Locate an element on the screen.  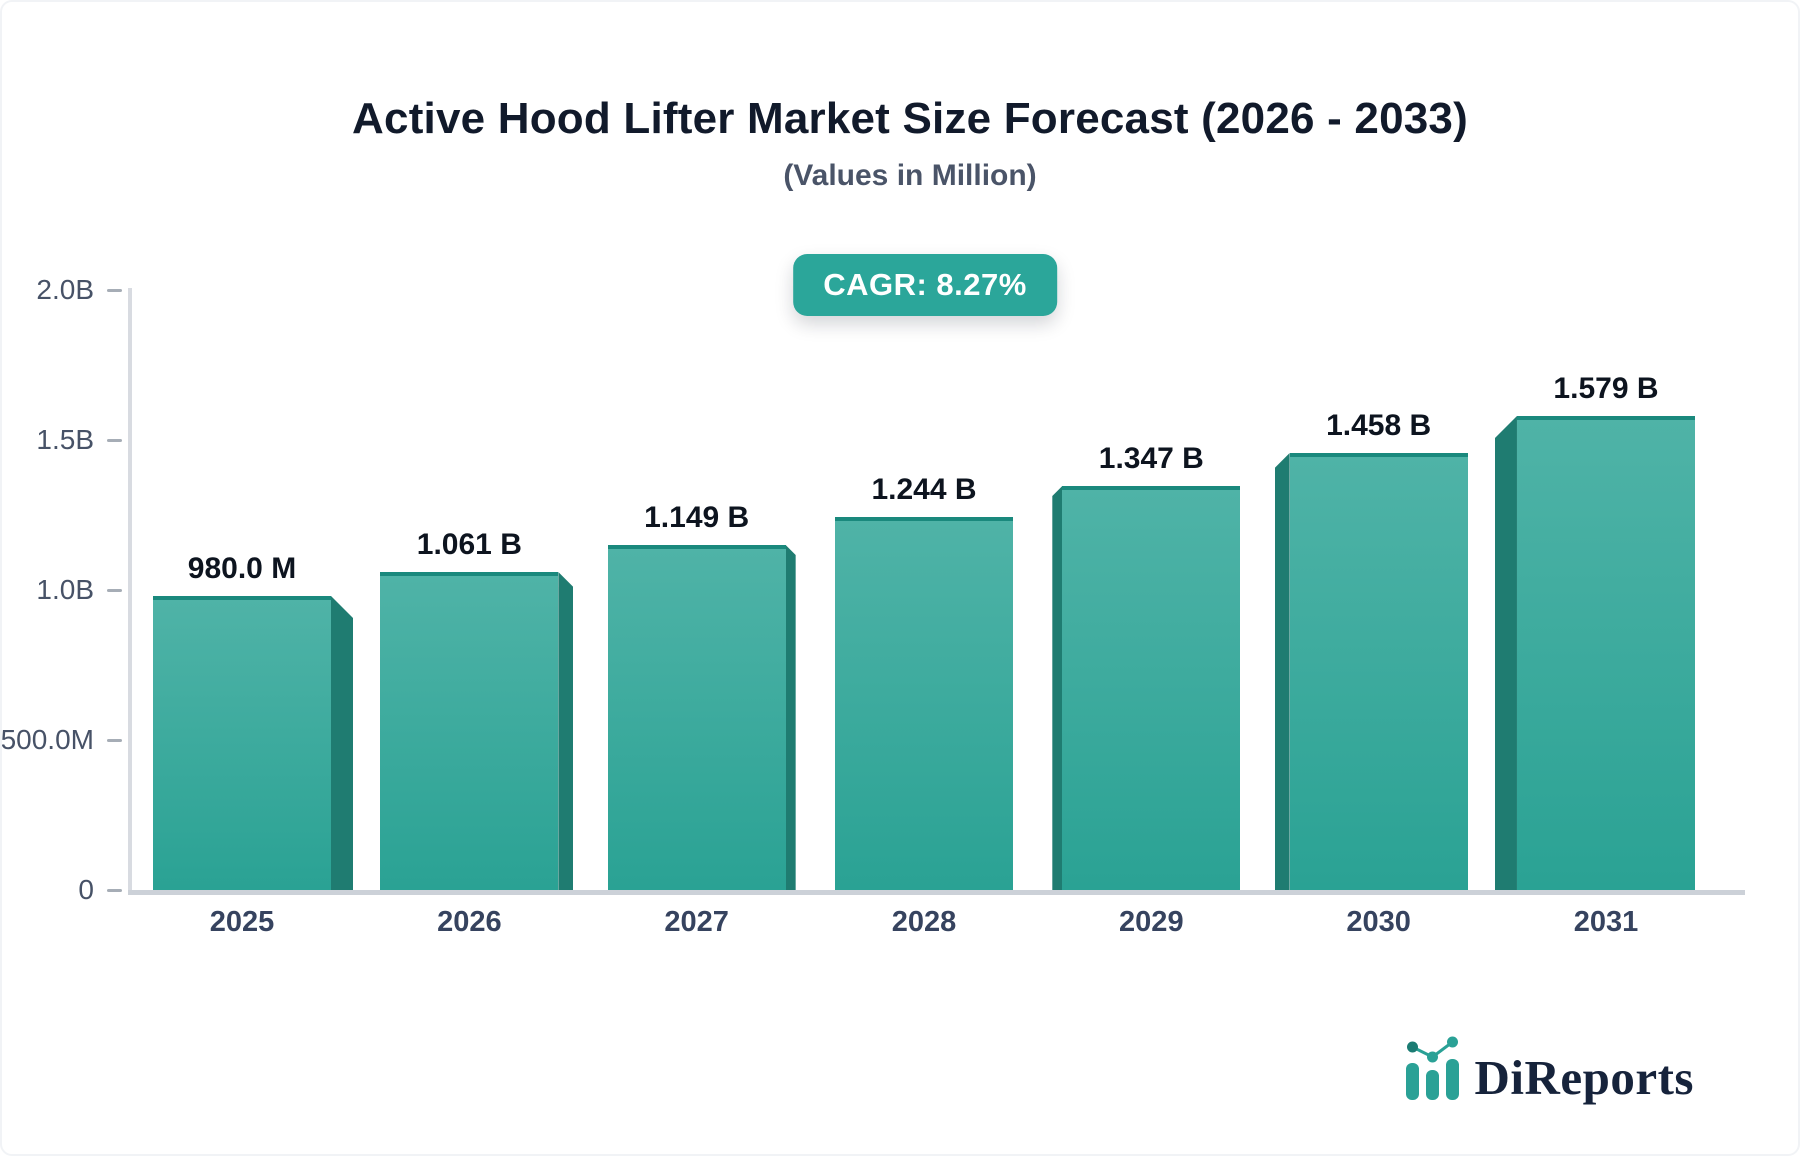
y-tick-label: 2.0B is located at coordinates (65, 289).